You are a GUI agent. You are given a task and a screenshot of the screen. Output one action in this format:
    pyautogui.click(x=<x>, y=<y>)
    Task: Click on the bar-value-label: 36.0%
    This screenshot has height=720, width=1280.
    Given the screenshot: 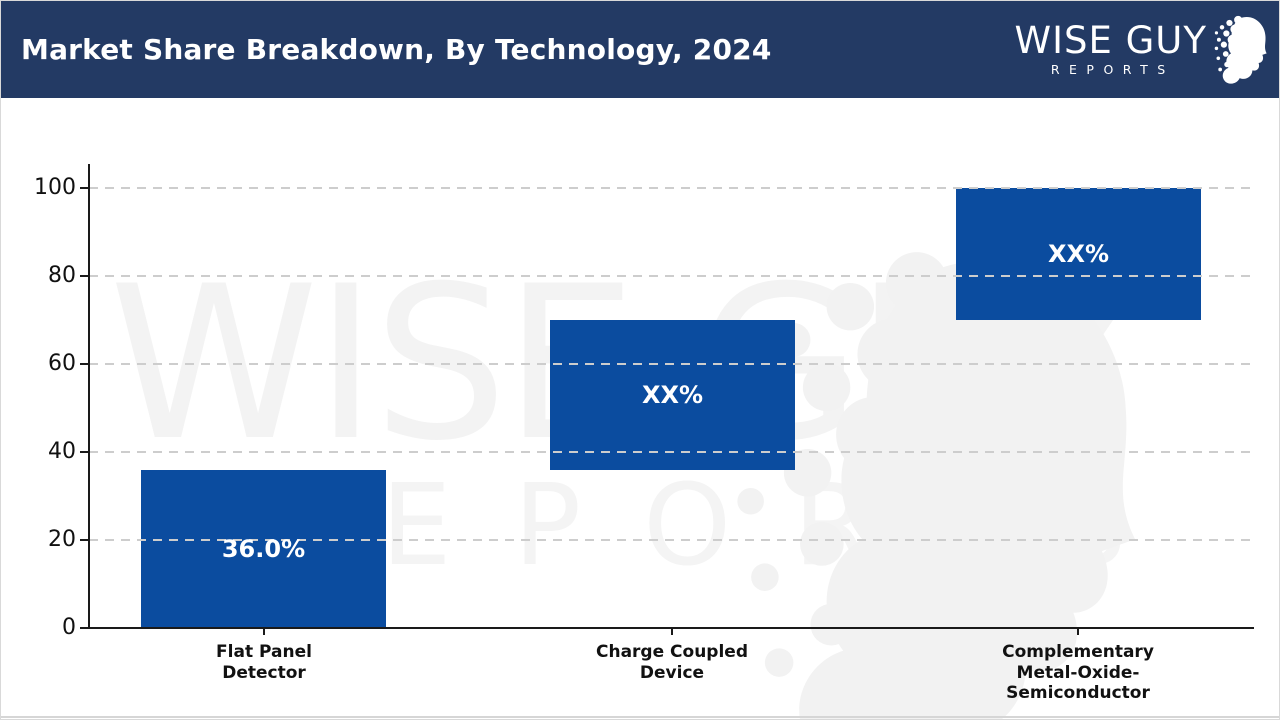 What is the action you would take?
    pyautogui.click(x=263, y=548)
    